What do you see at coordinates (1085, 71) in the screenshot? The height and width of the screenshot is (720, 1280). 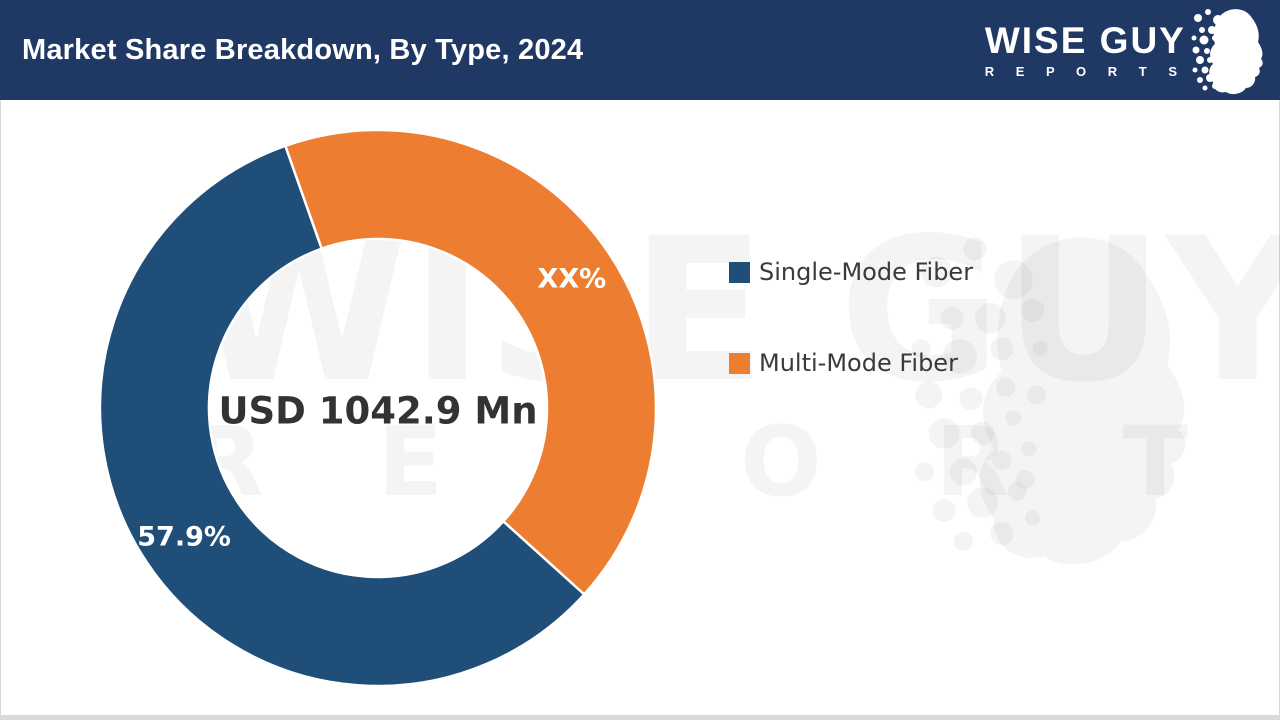 I see `brand-subtitle: R E P O R T S` at bounding box center [1085, 71].